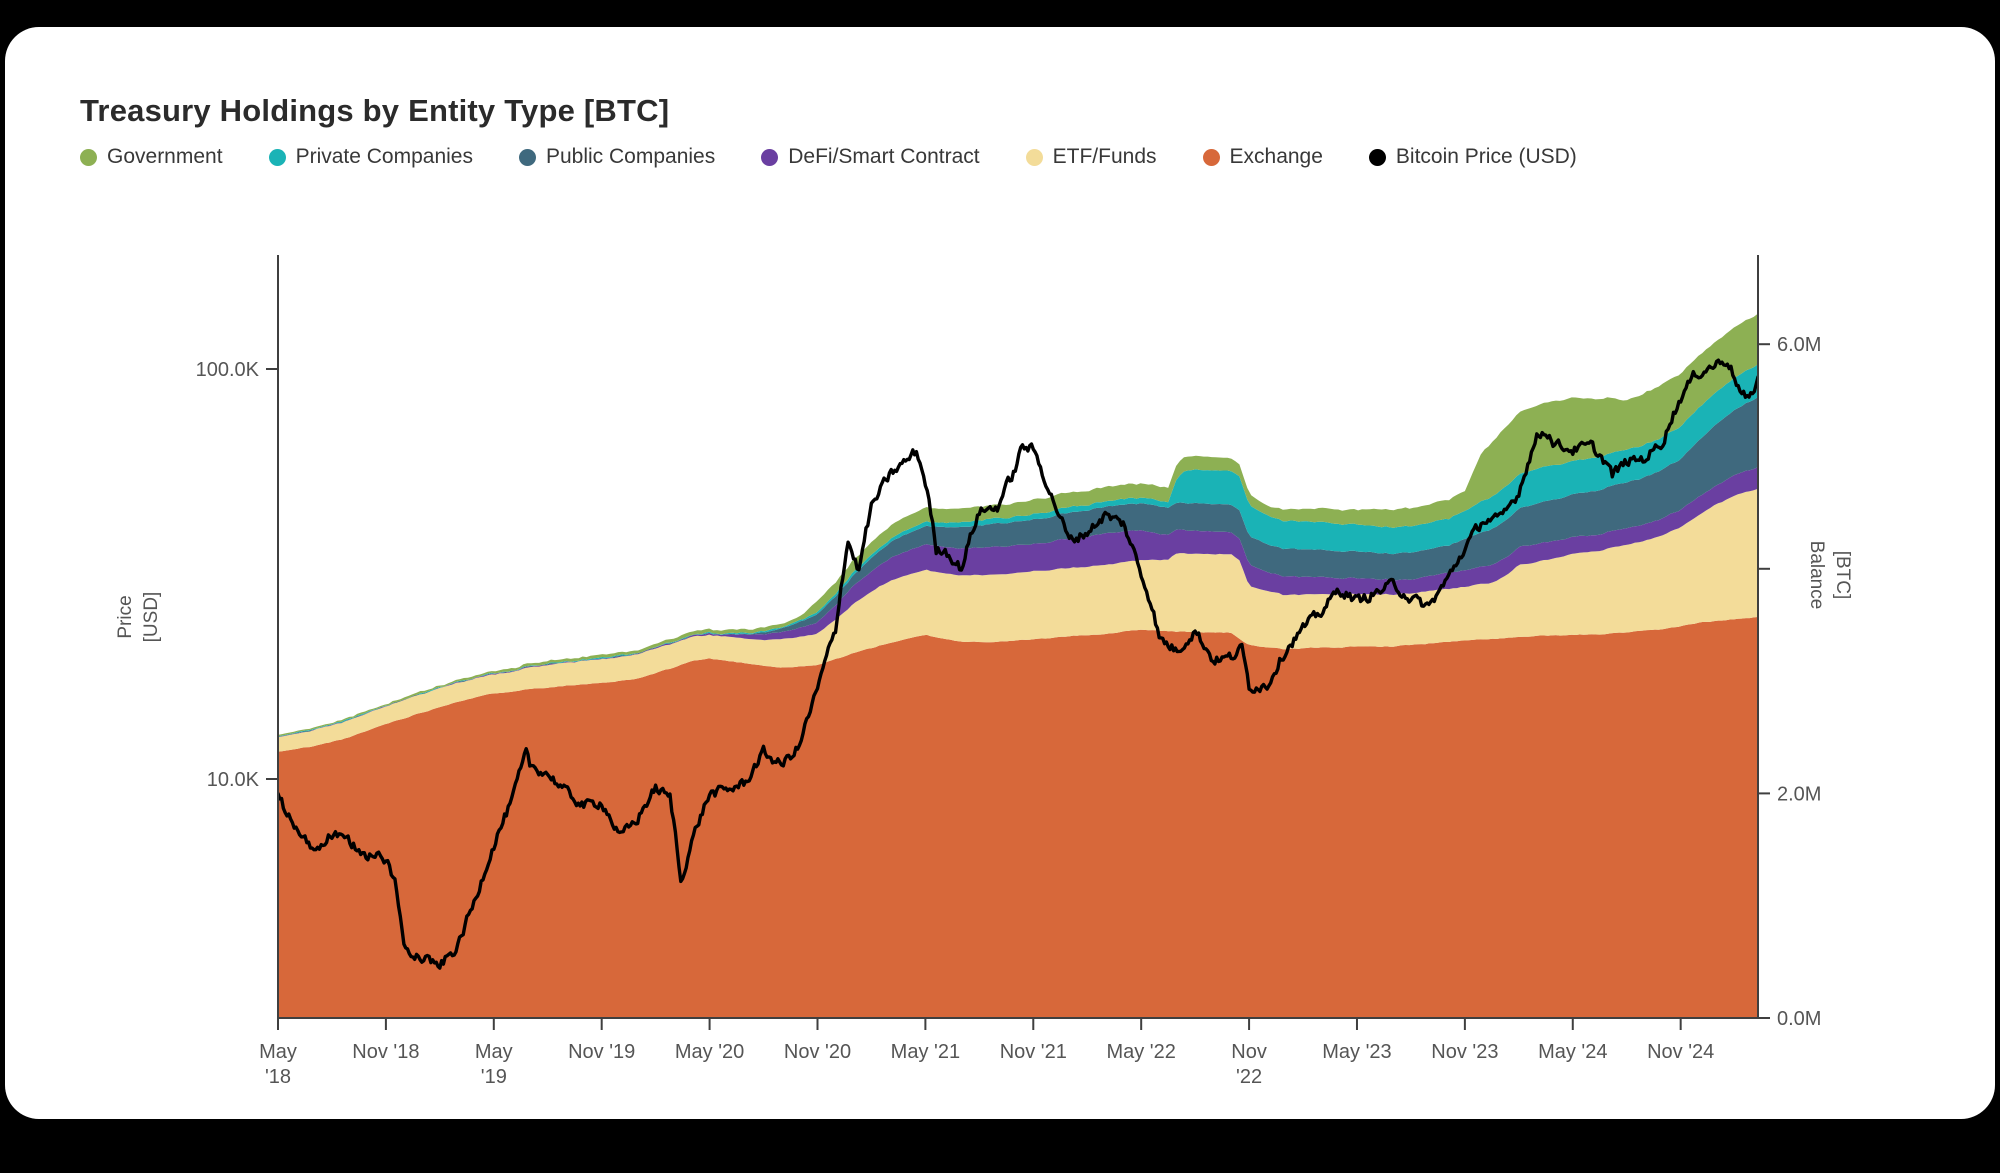 This screenshot has height=1173, width=2000. Describe the element at coordinates (1249, 1077) in the screenshot. I see `x-tick-label: '22` at that location.